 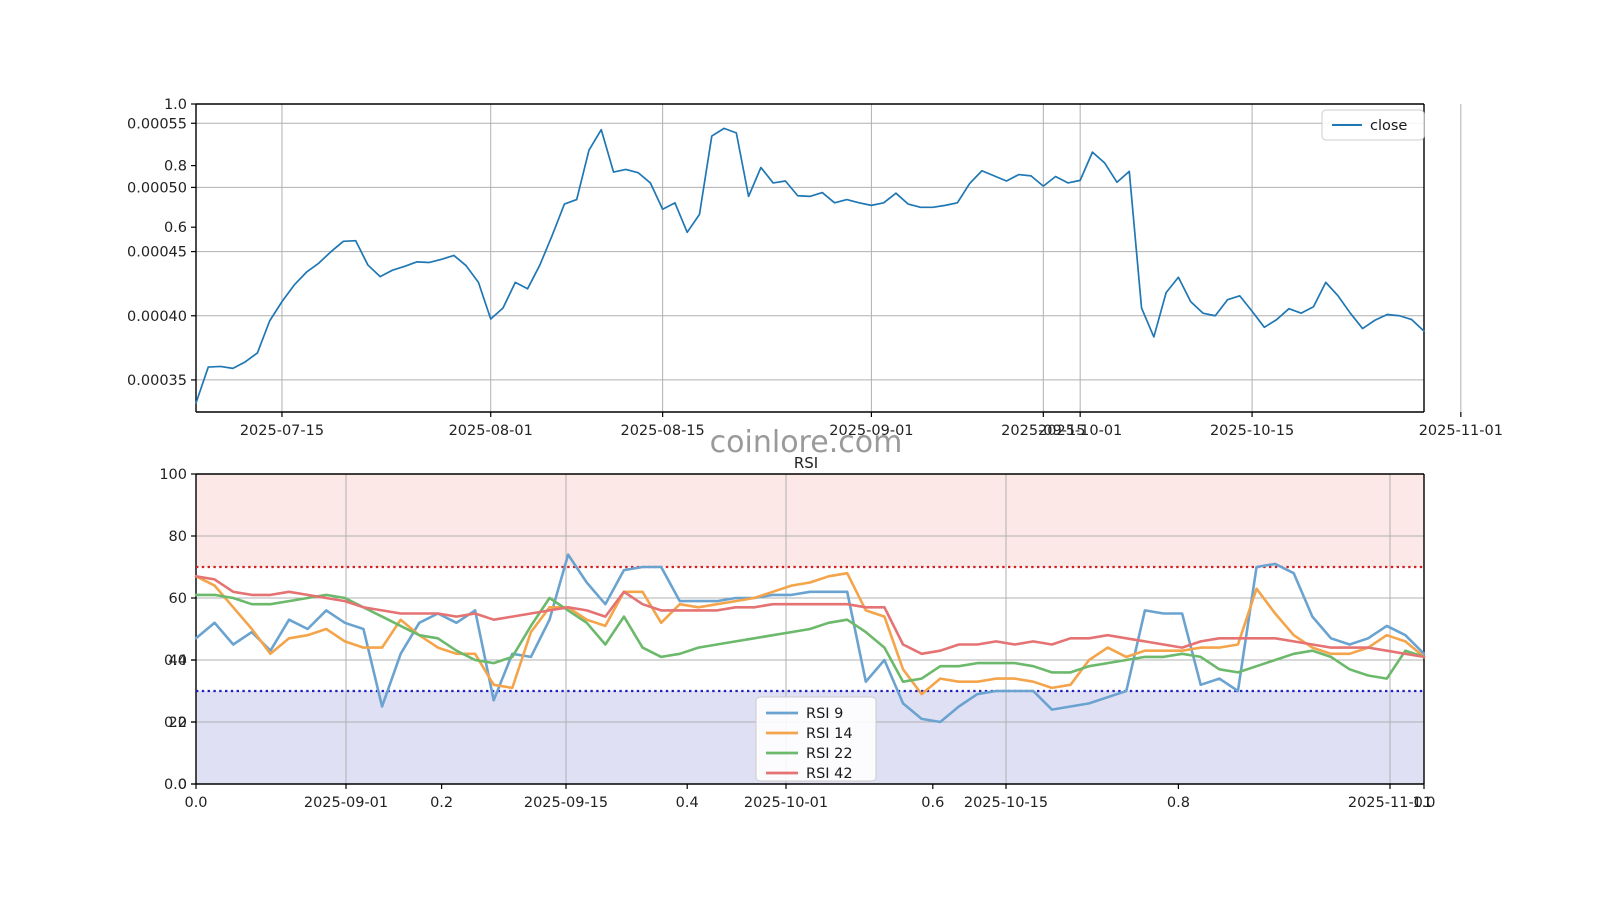 I want to click on price-x-tick-label: 2025-09-15, so click(x=1043, y=431).